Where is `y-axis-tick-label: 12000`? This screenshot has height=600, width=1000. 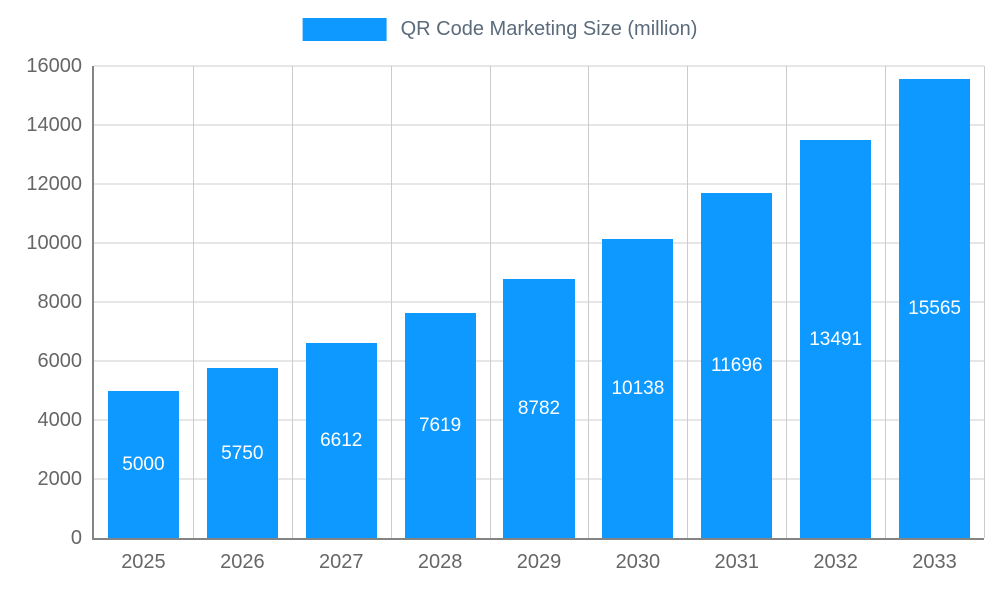 y-axis-tick-label: 12000 is located at coordinates (54, 184).